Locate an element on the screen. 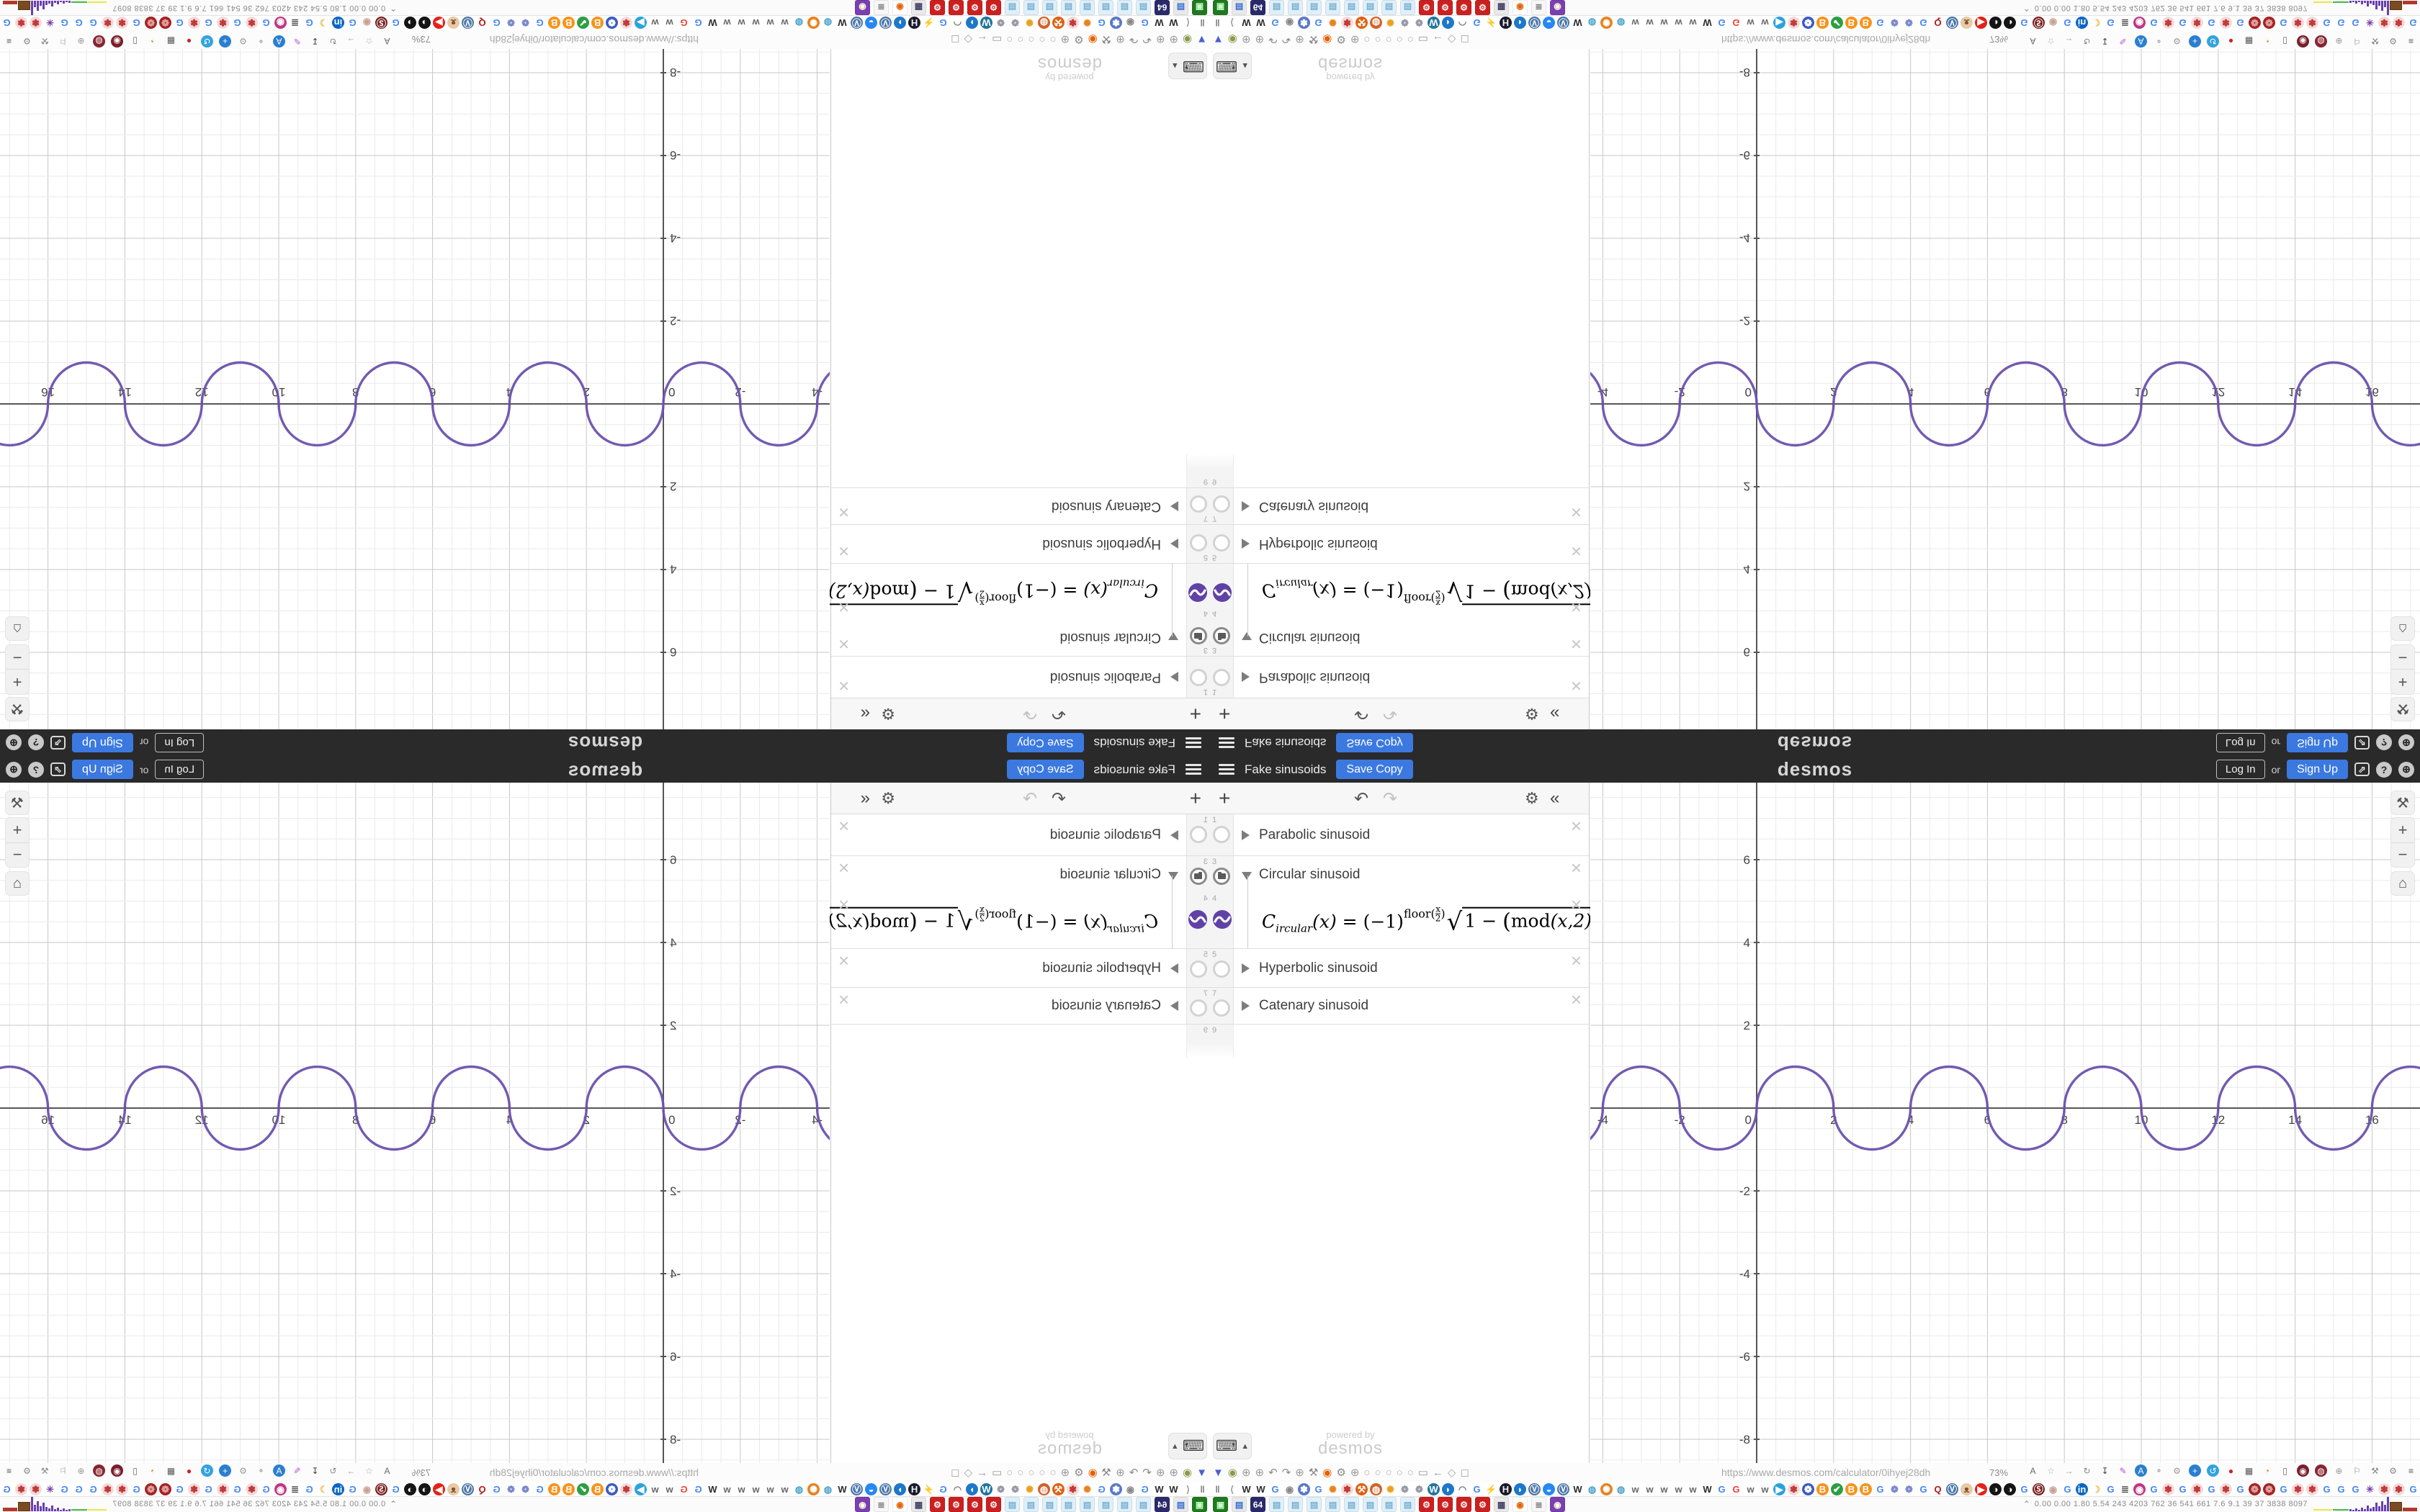 This screenshot has width=2420, height=1512. taskbar-app-icon: ▦ is located at coordinates (918, 7).